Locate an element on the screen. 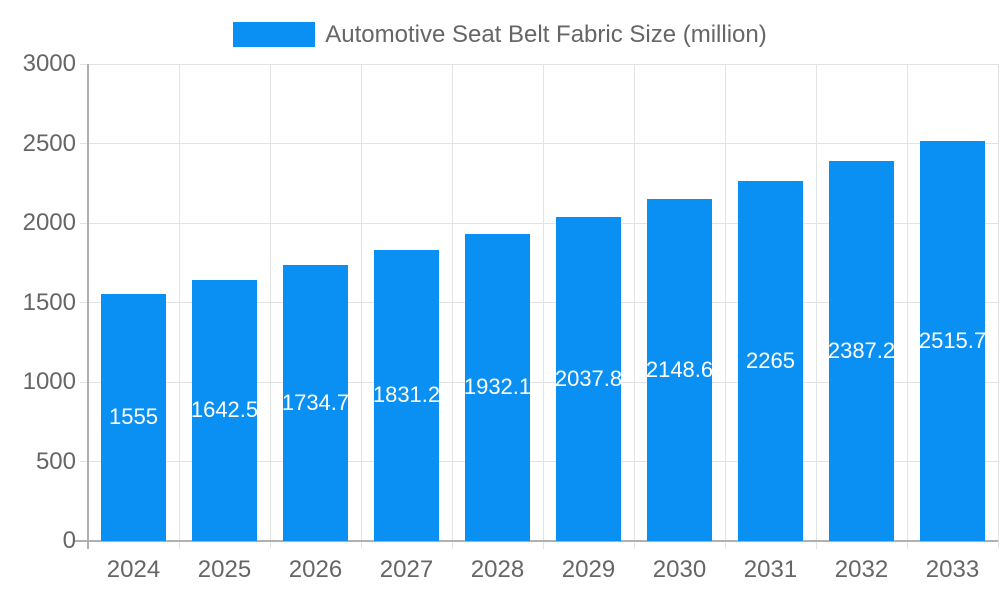 This screenshot has height=600, width=1000. bar-value-label: 1734.7 is located at coordinates (315, 403).